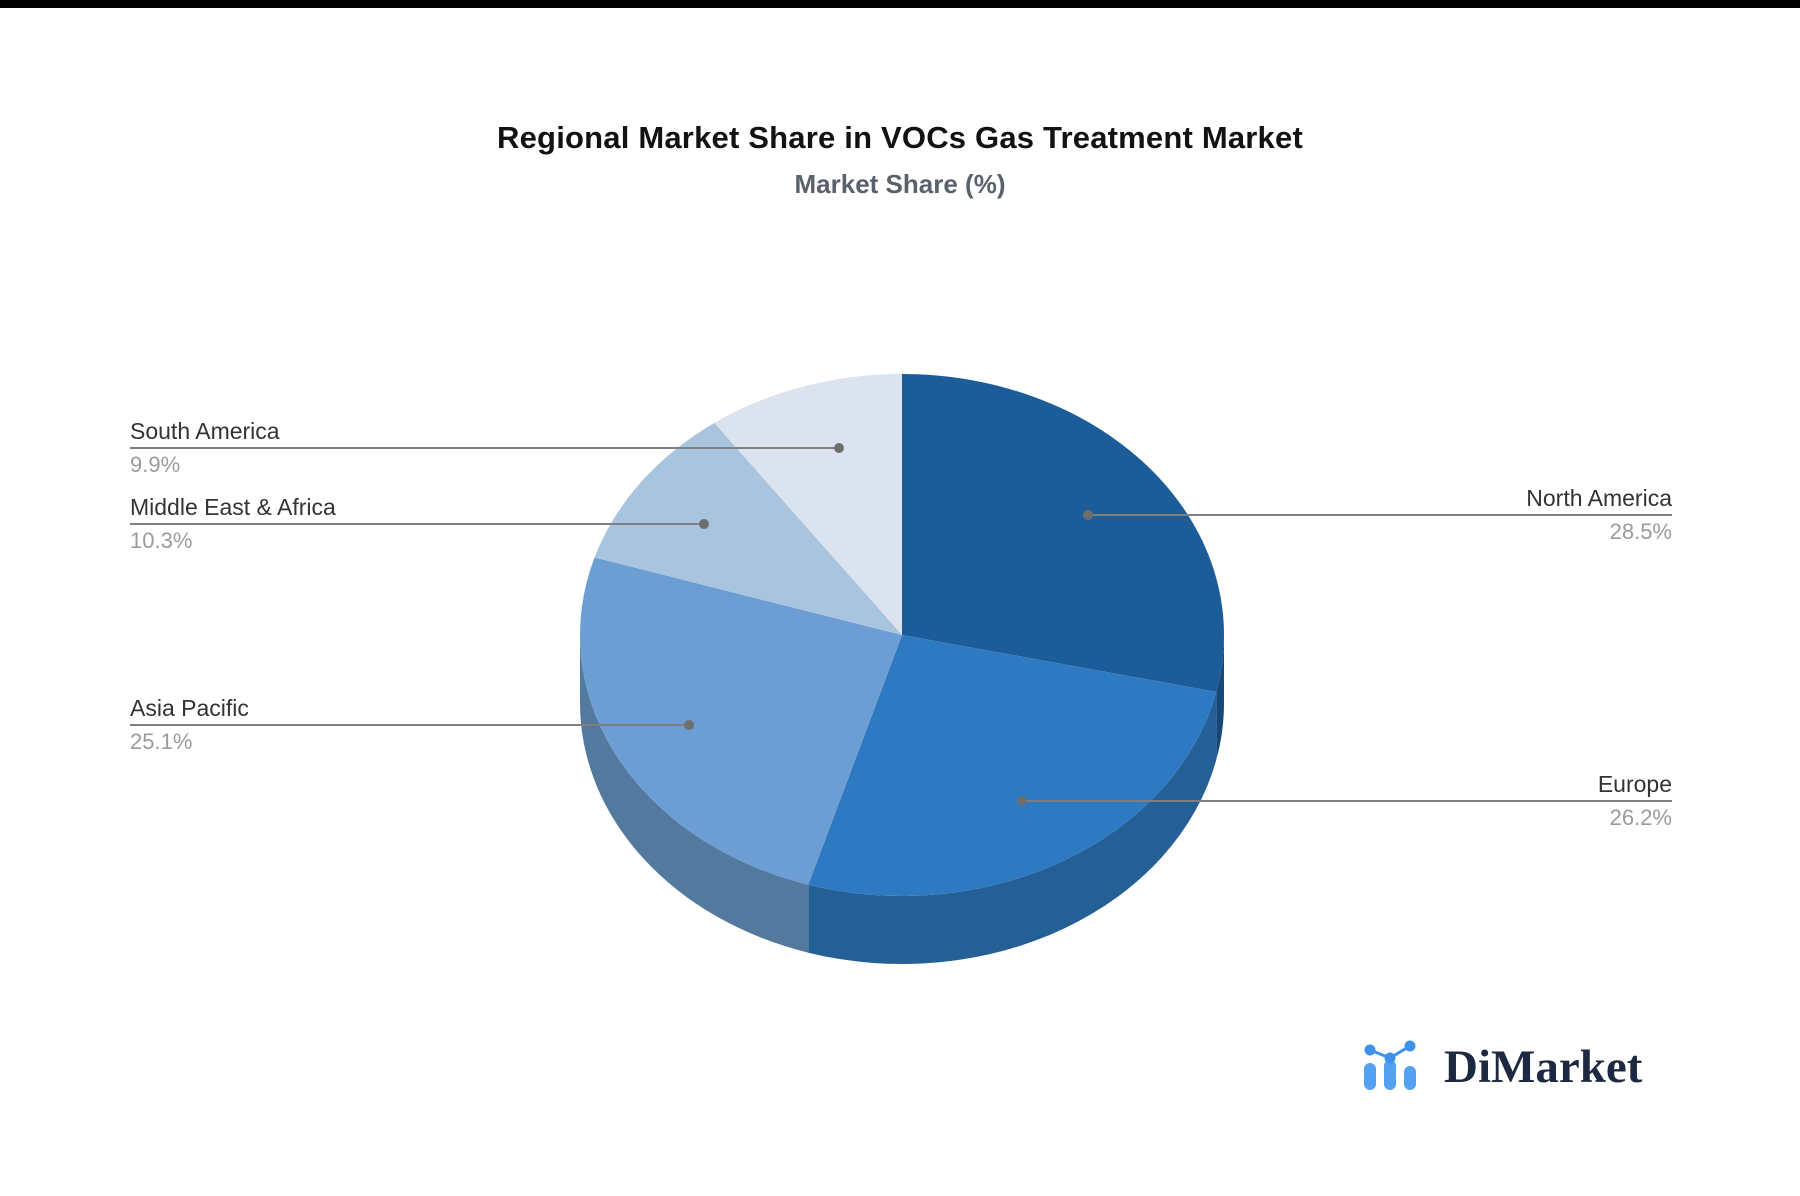 The width and height of the screenshot is (1800, 1196). Describe the element at coordinates (1022, 801) in the screenshot. I see `leader-dot-europe` at that location.